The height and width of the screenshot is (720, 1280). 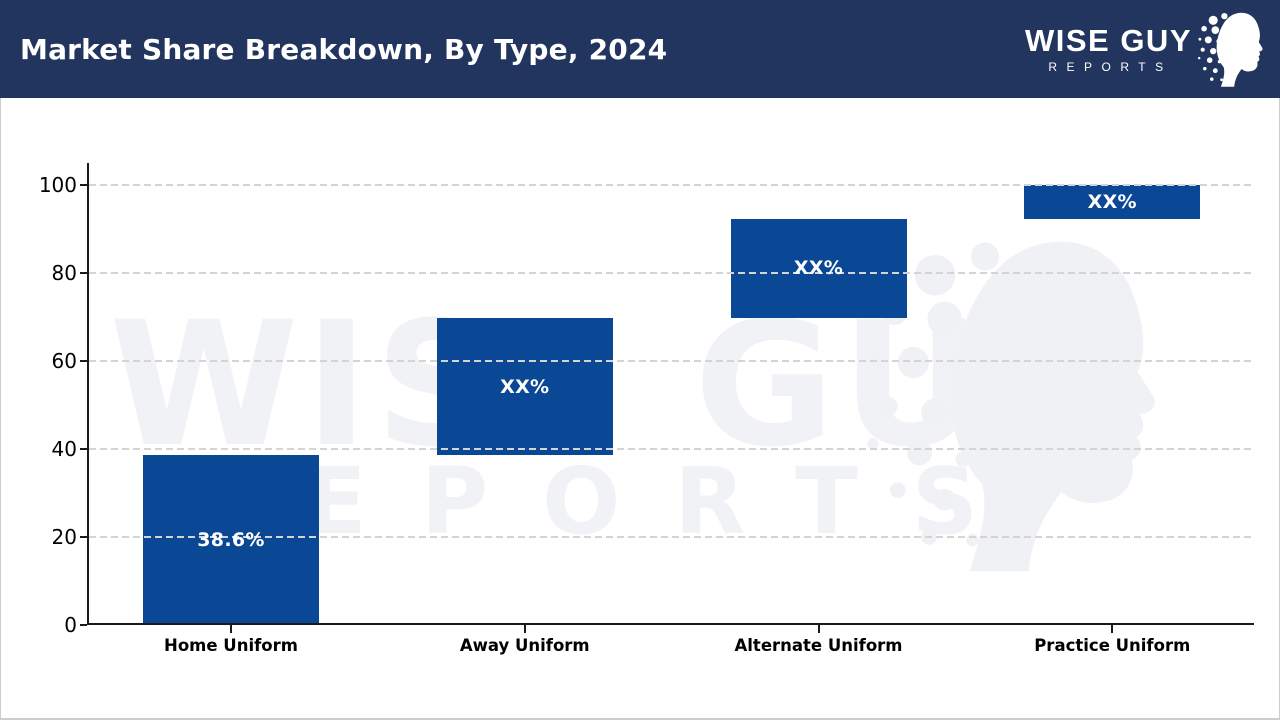 What do you see at coordinates (64, 361) in the screenshot?
I see `y-tick-label-60: 60` at bounding box center [64, 361].